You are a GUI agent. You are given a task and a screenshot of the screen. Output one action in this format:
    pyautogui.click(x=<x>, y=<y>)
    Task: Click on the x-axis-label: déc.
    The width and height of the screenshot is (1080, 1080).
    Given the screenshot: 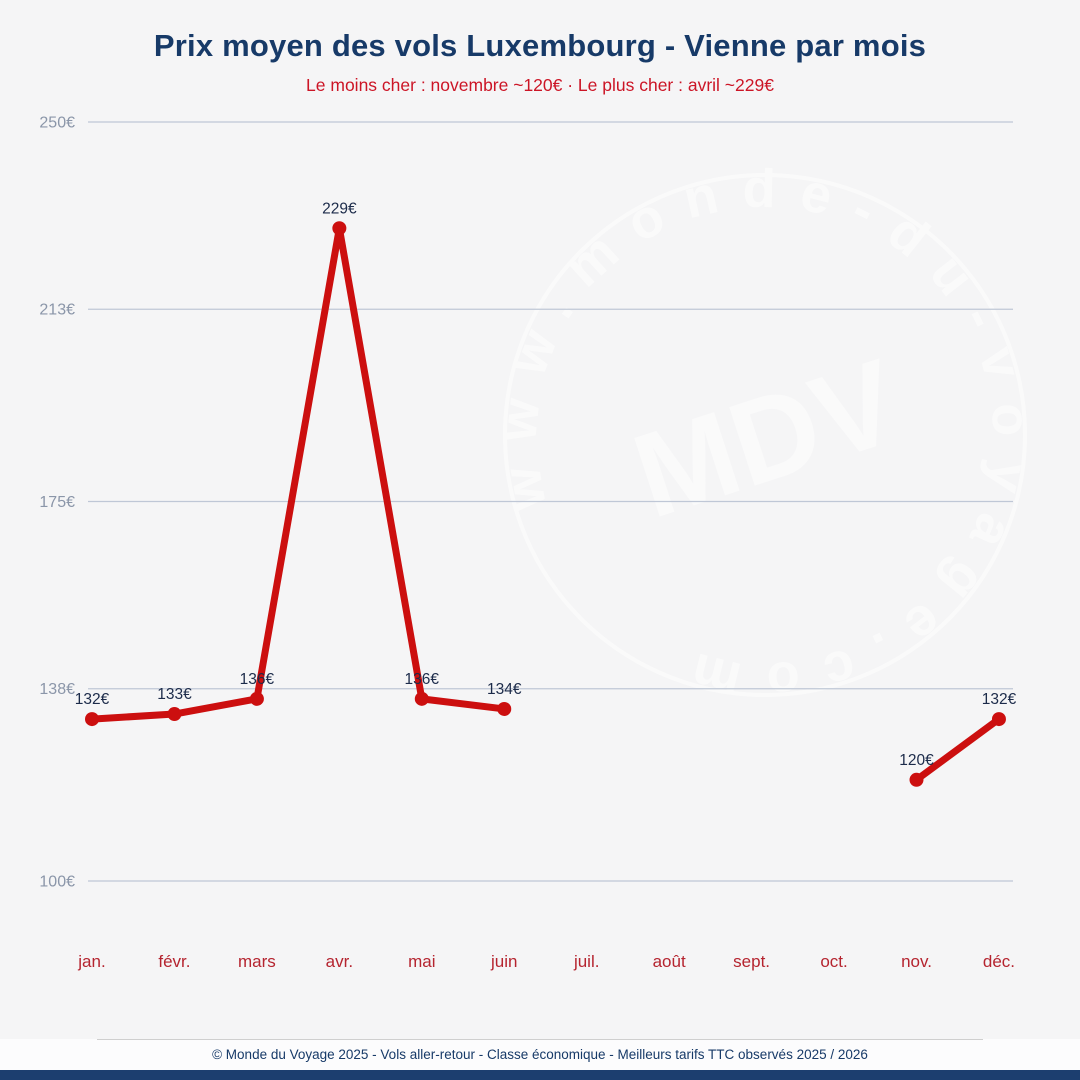 What is the action you would take?
    pyautogui.click(x=999, y=961)
    